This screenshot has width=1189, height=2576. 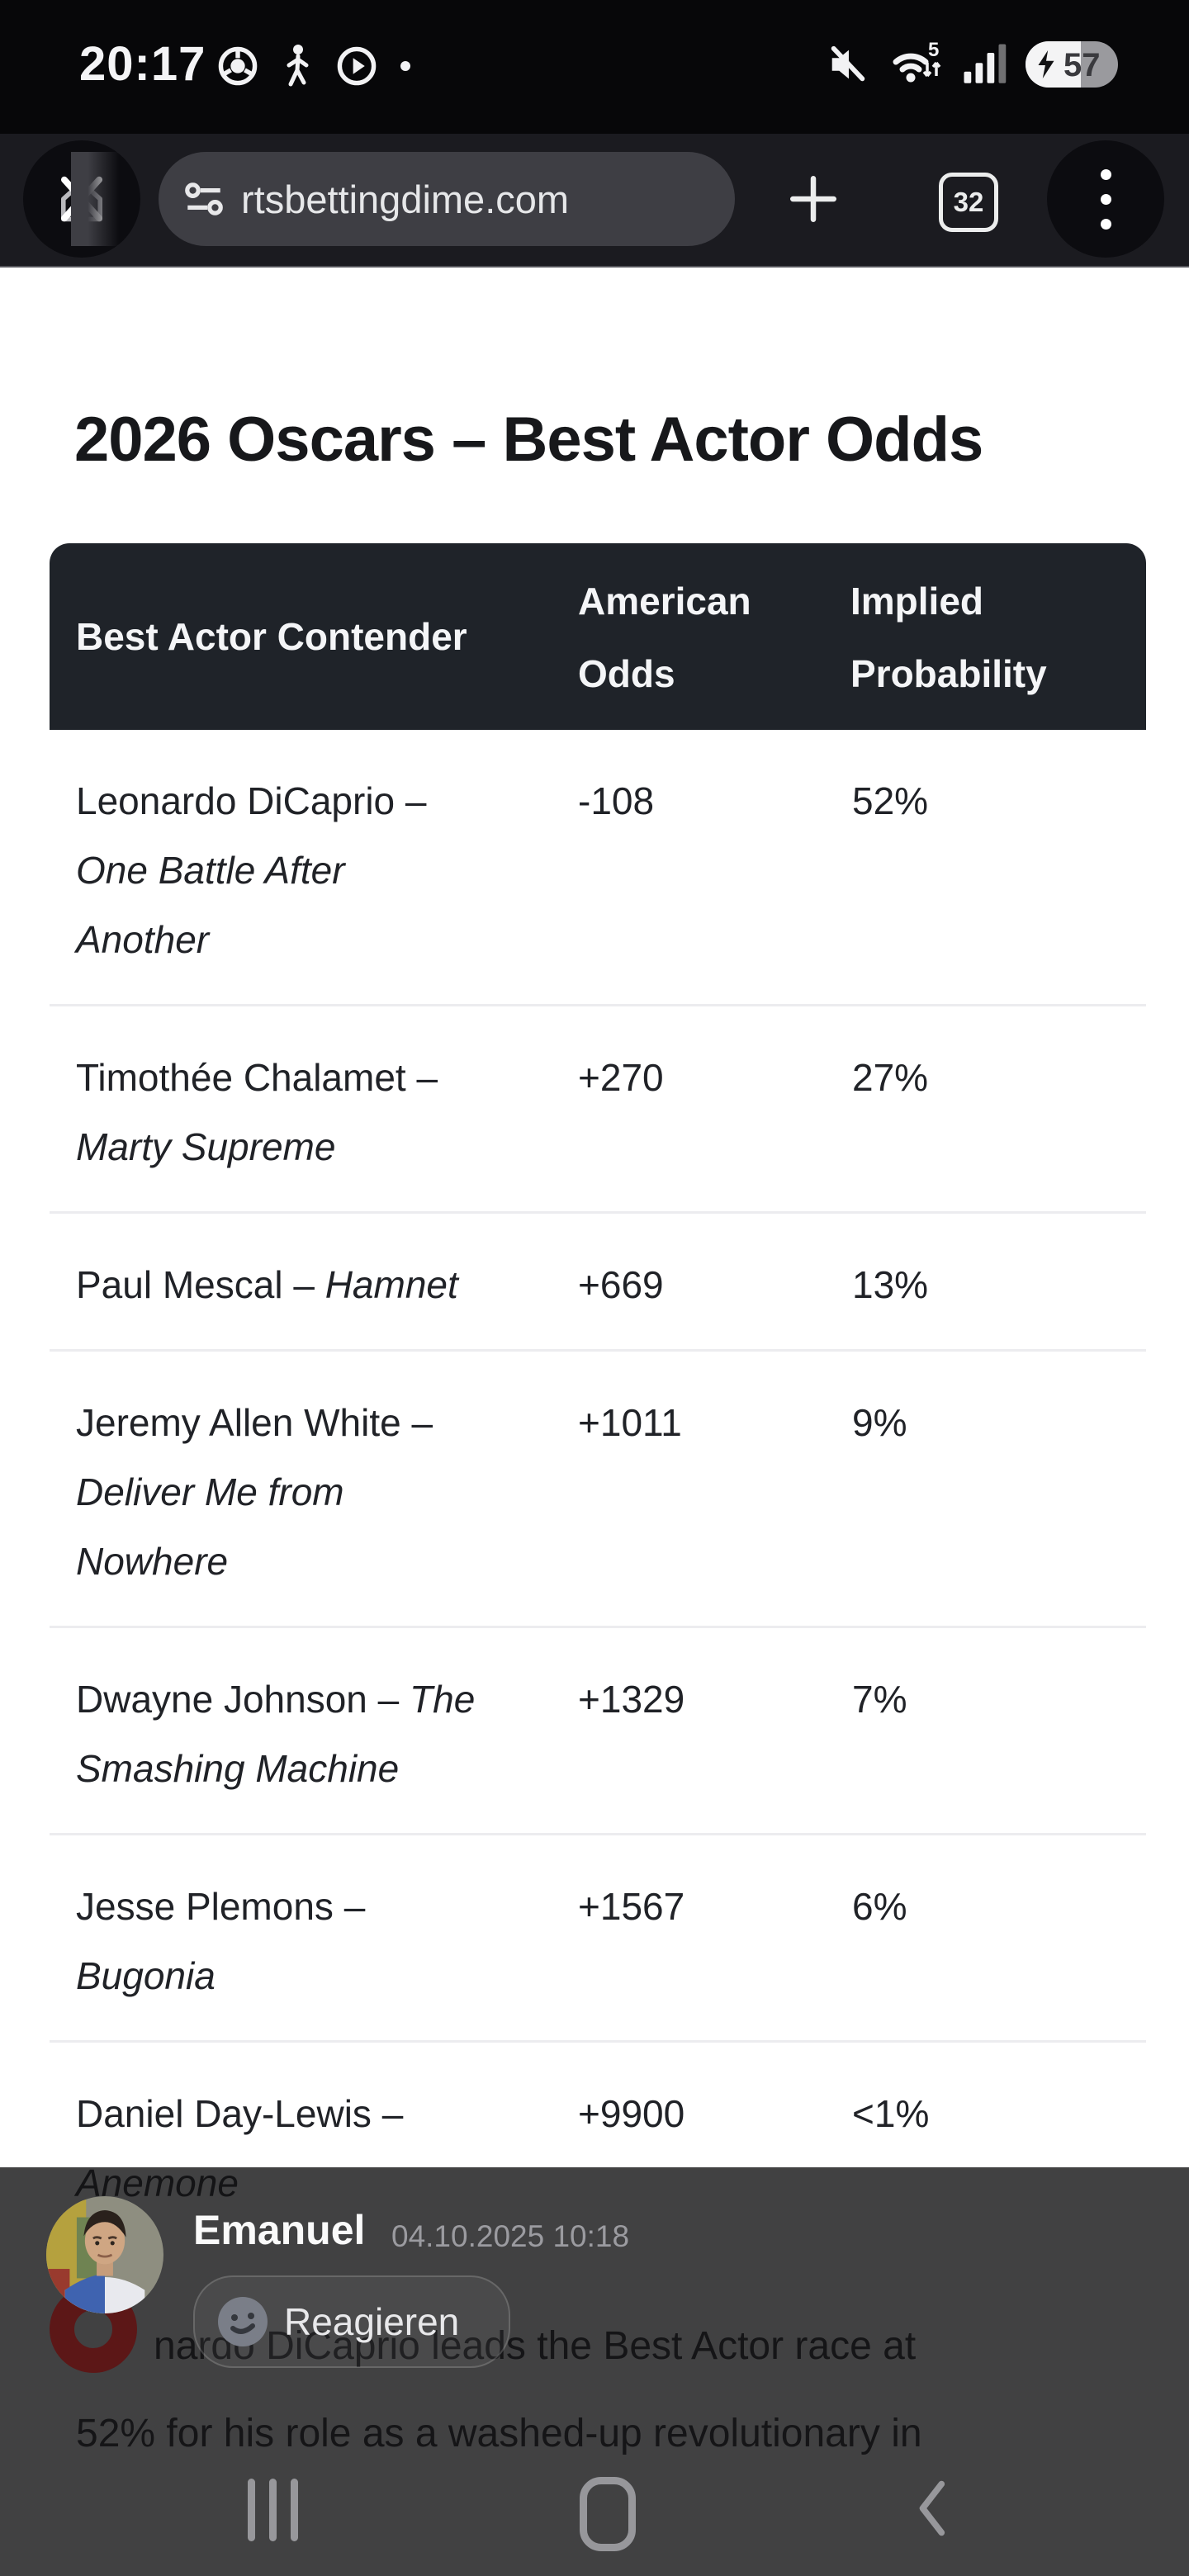 I want to click on react-button-label: Reagieren, so click(x=372, y=2321).